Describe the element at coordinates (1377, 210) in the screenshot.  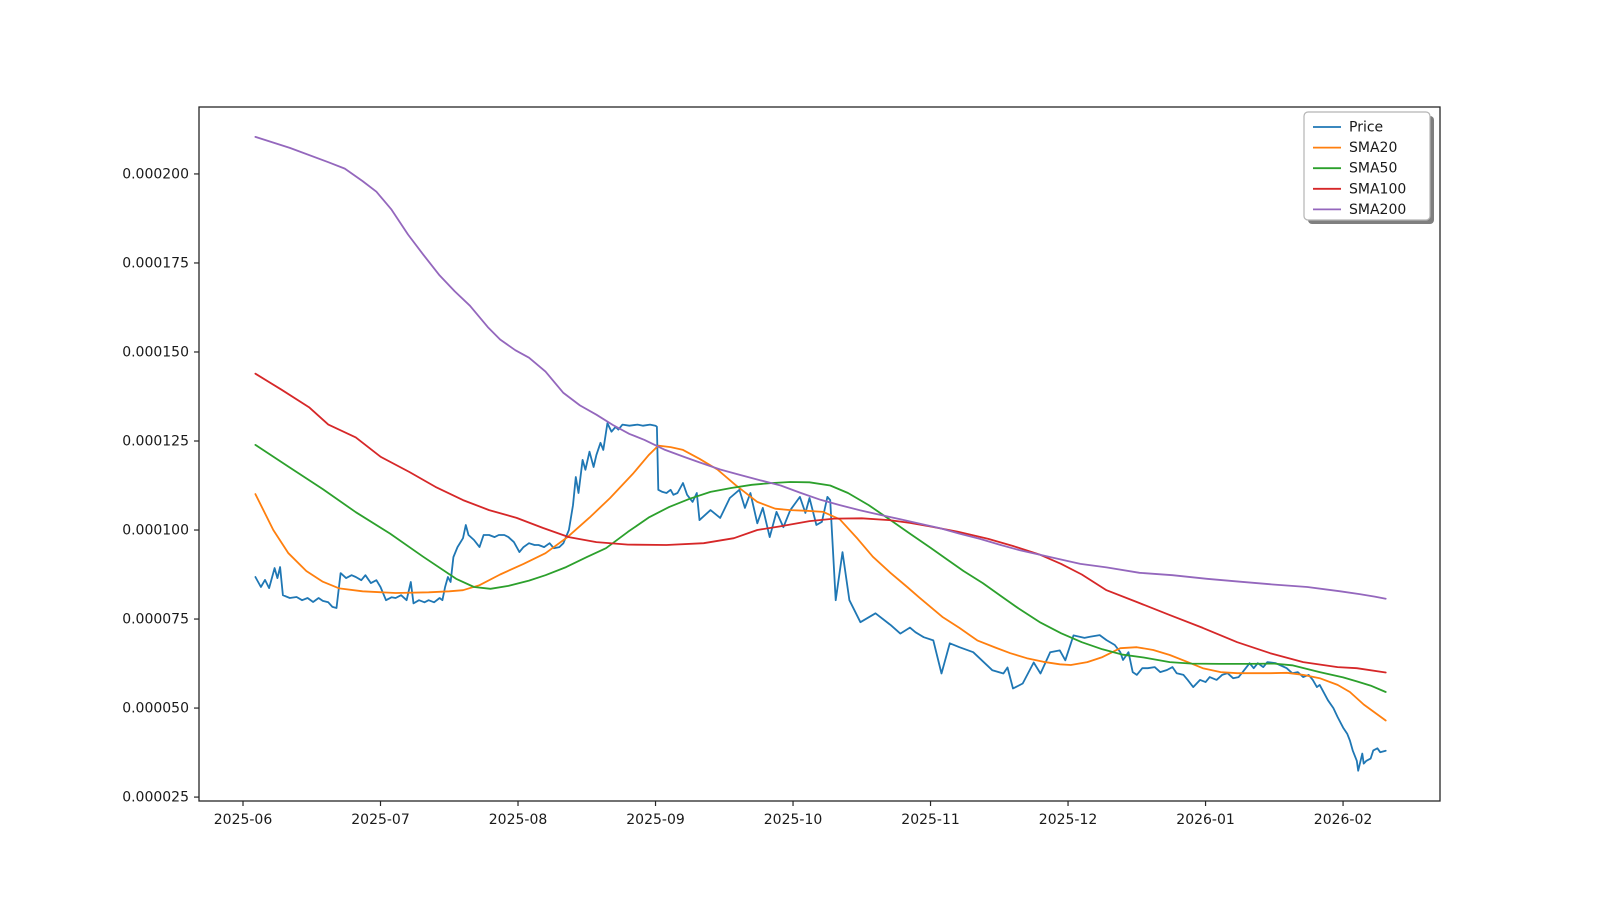
I see `legend-label-sma200: SMA200` at that location.